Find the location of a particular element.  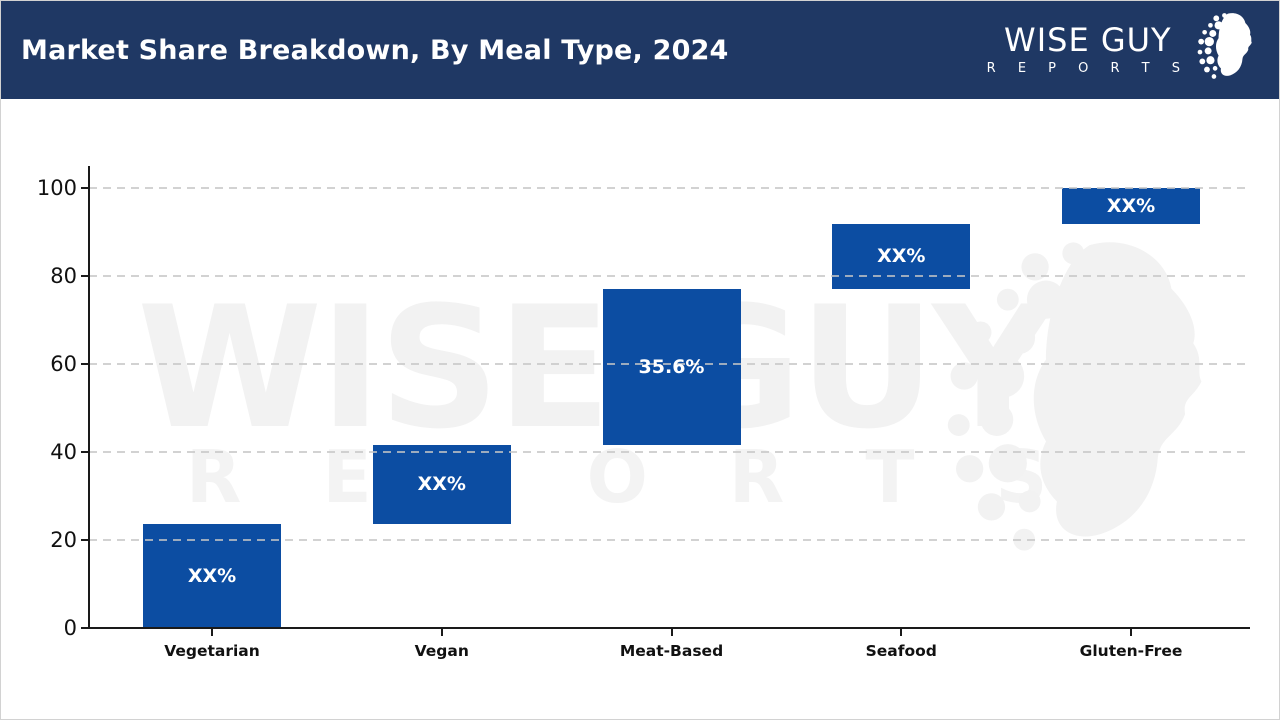

x-category-label: Vegan is located at coordinates (441, 651).